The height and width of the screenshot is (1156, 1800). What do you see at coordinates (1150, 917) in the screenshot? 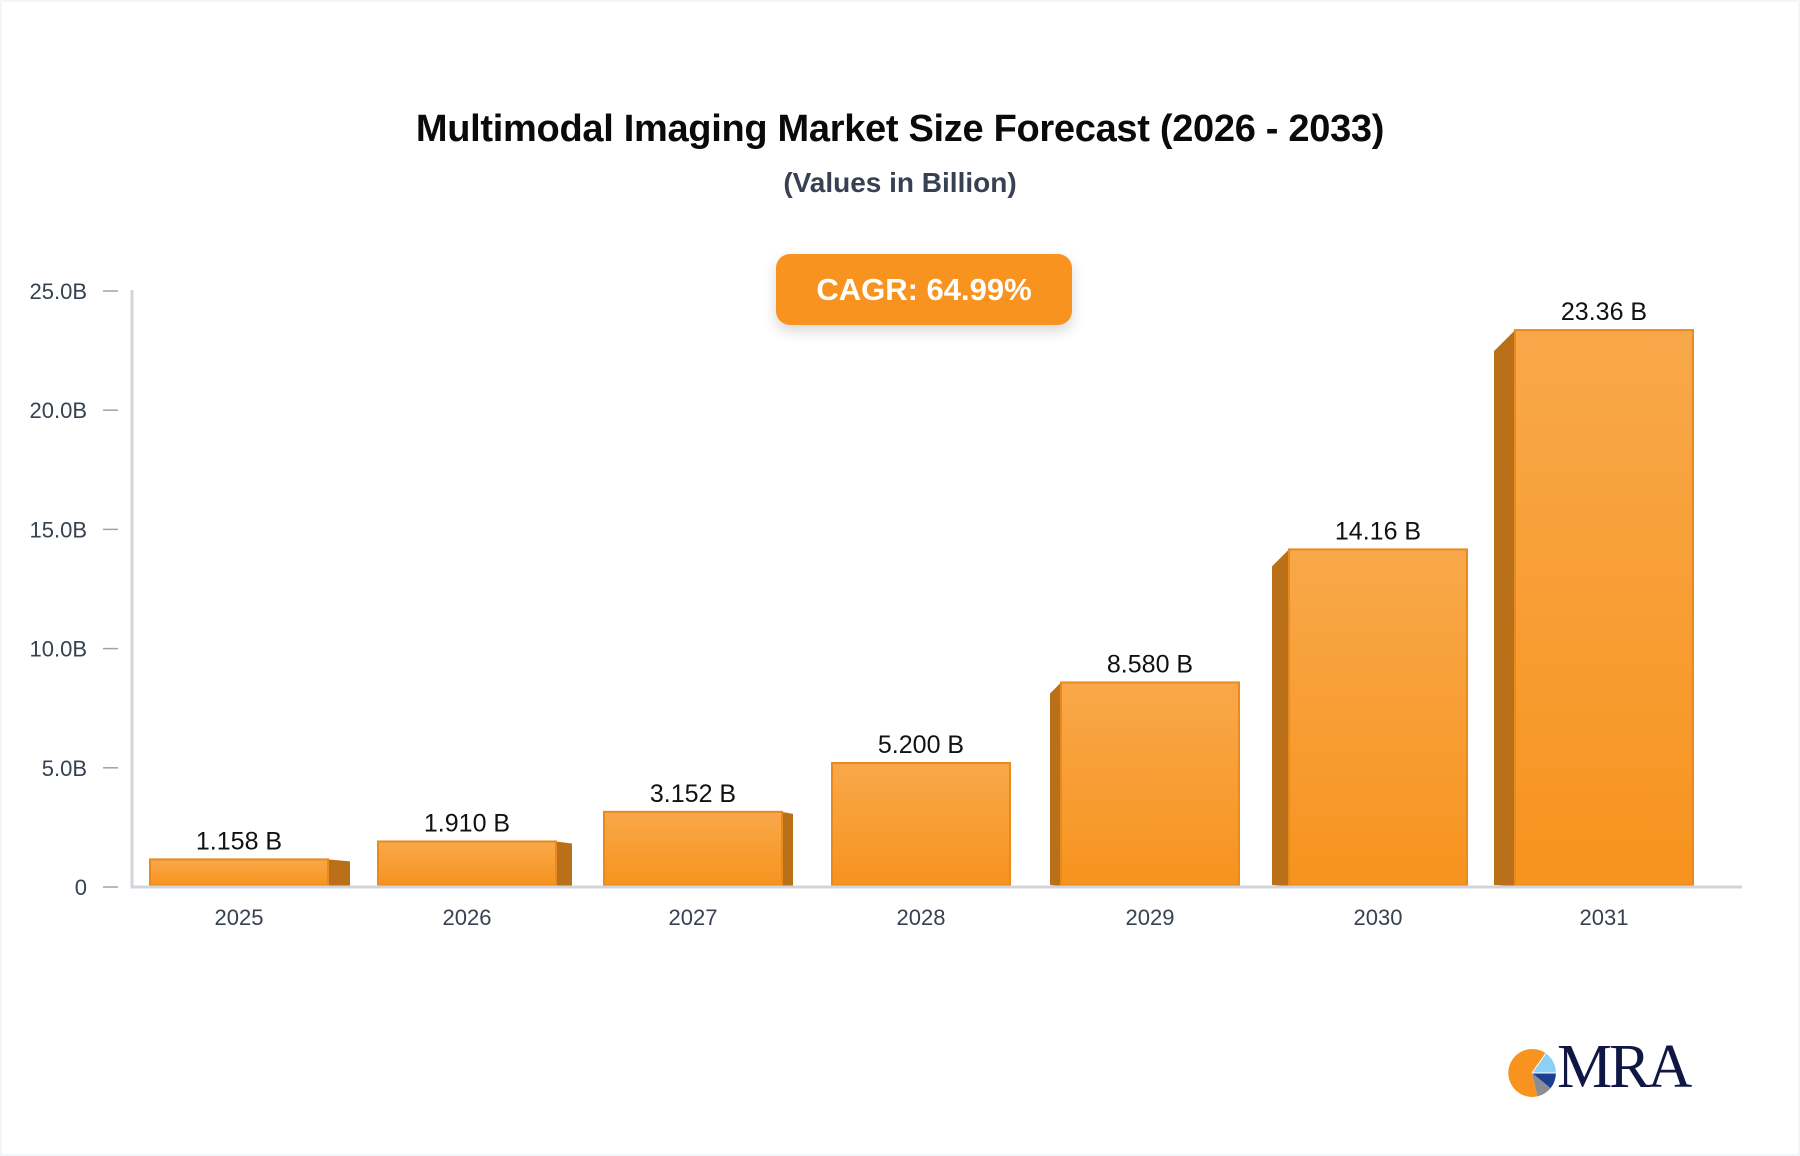
I see `x-tick-label: 2029` at bounding box center [1150, 917].